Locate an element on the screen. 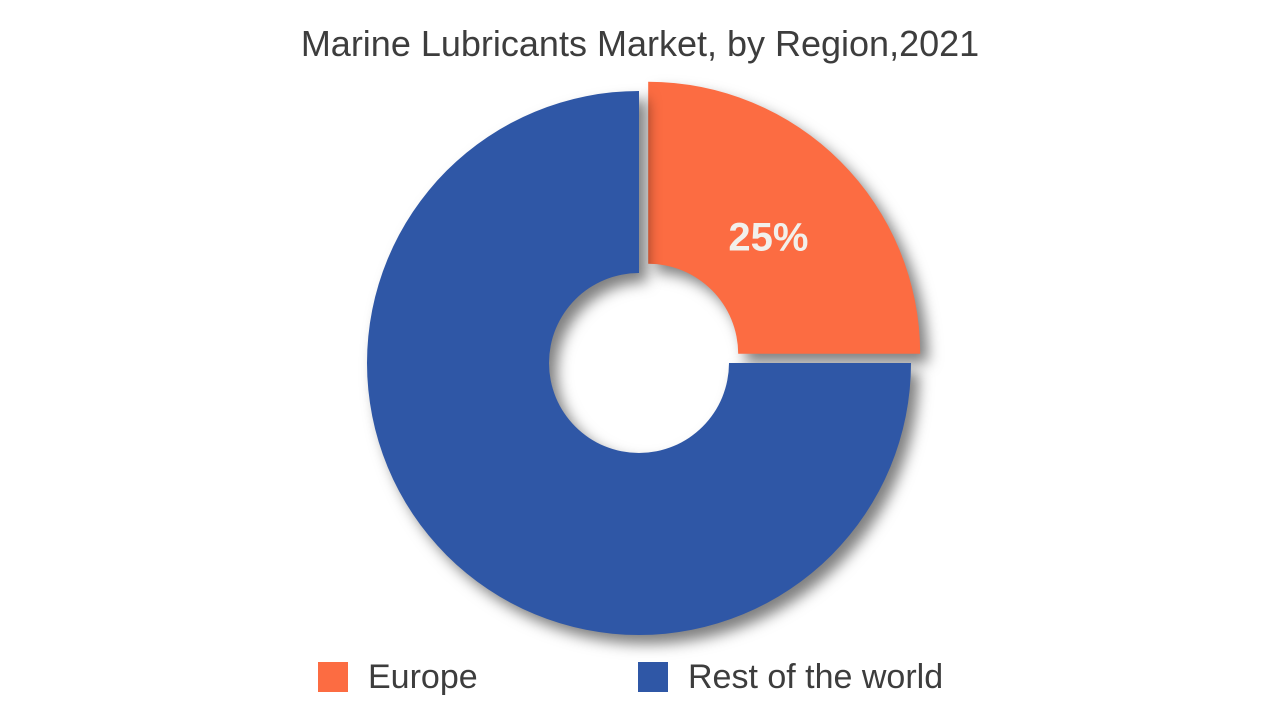  legend-swatch-rest-of-the-world-icon is located at coordinates (653, 677).